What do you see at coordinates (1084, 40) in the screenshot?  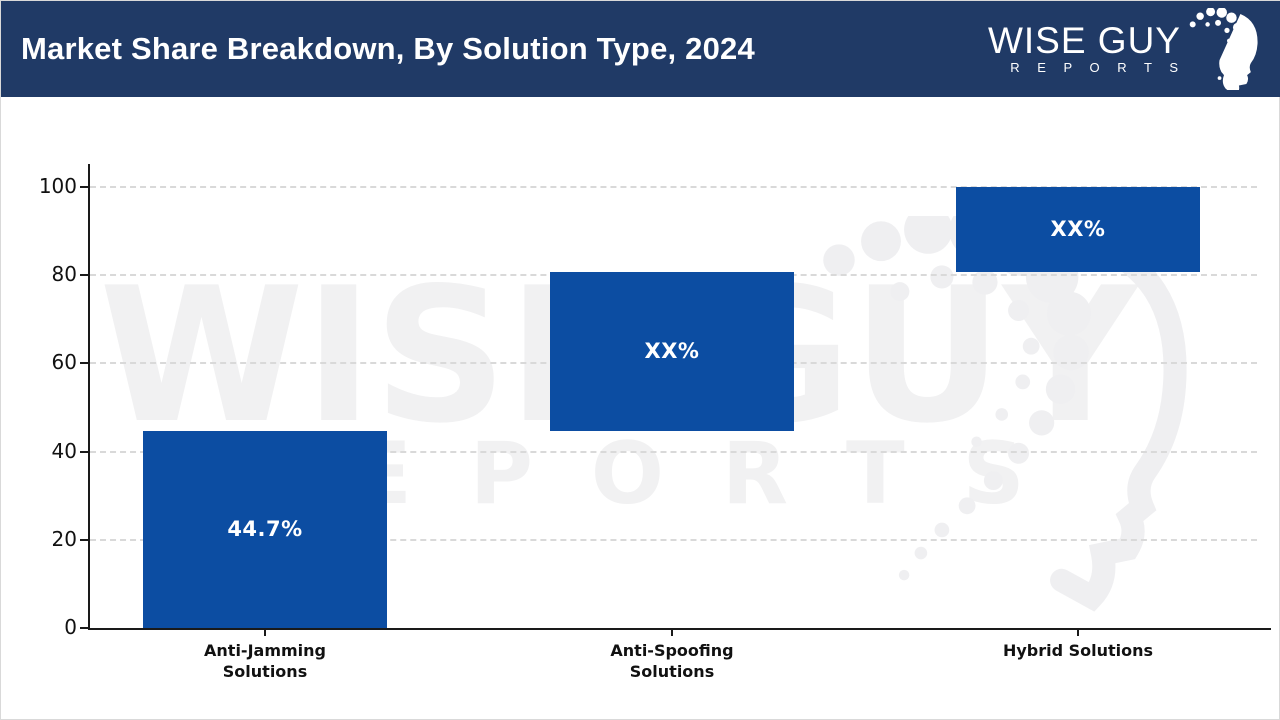 I see `logo-wordmark: WISE GUY` at bounding box center [1084, 40].